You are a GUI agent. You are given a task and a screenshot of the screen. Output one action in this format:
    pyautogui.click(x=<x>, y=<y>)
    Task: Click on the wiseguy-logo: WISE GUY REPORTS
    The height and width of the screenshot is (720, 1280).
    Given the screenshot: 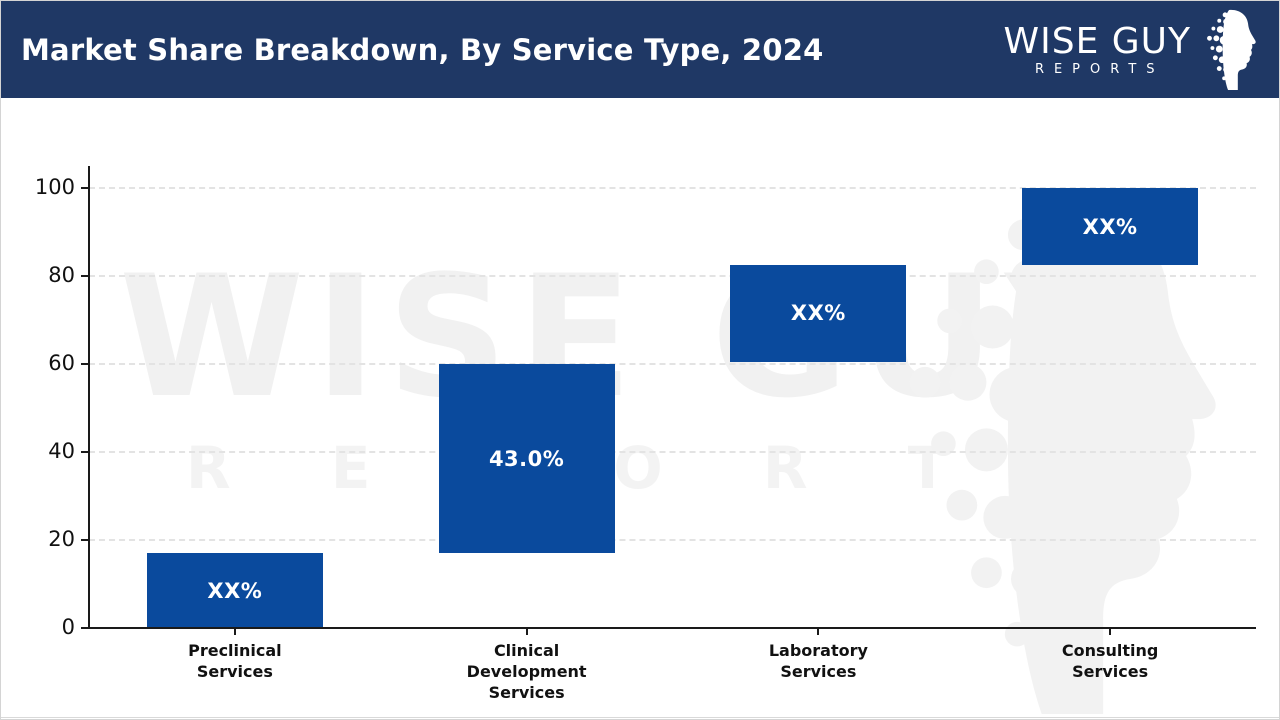 What is the action you would take?
    pyautogui.click(x=1136, y=50)
    